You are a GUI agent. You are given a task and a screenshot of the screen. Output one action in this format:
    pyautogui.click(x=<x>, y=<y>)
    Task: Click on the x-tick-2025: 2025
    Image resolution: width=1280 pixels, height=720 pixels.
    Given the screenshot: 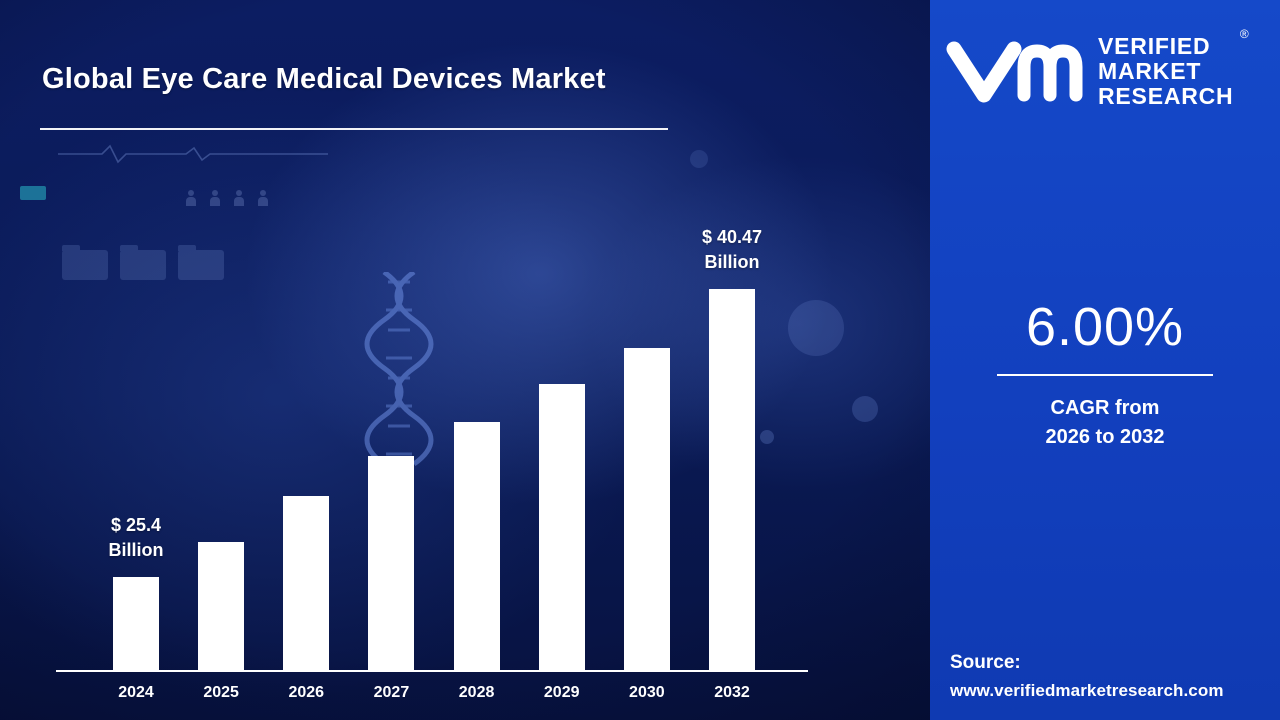 What is the action you would take?
    pyautogui.click(x=221, y=692)
    